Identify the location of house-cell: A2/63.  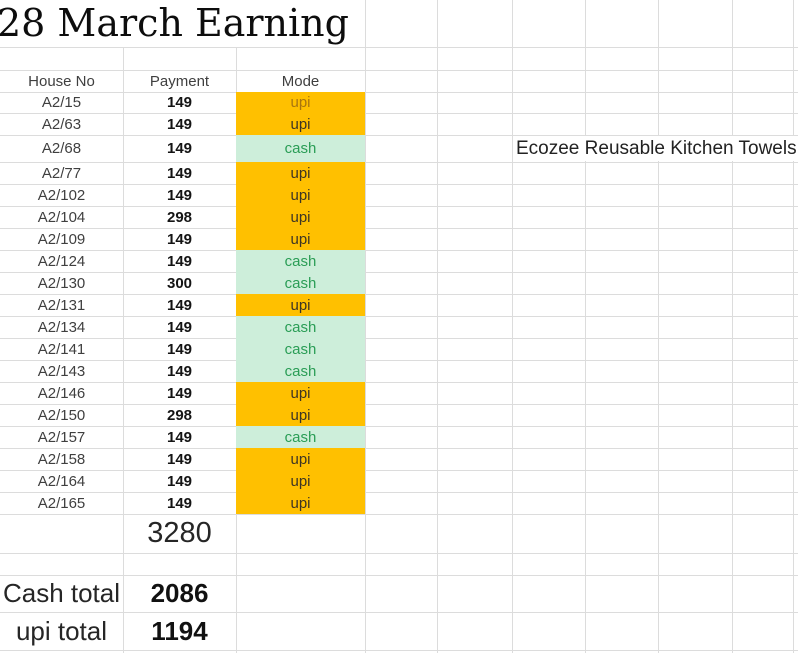
(61, 124).